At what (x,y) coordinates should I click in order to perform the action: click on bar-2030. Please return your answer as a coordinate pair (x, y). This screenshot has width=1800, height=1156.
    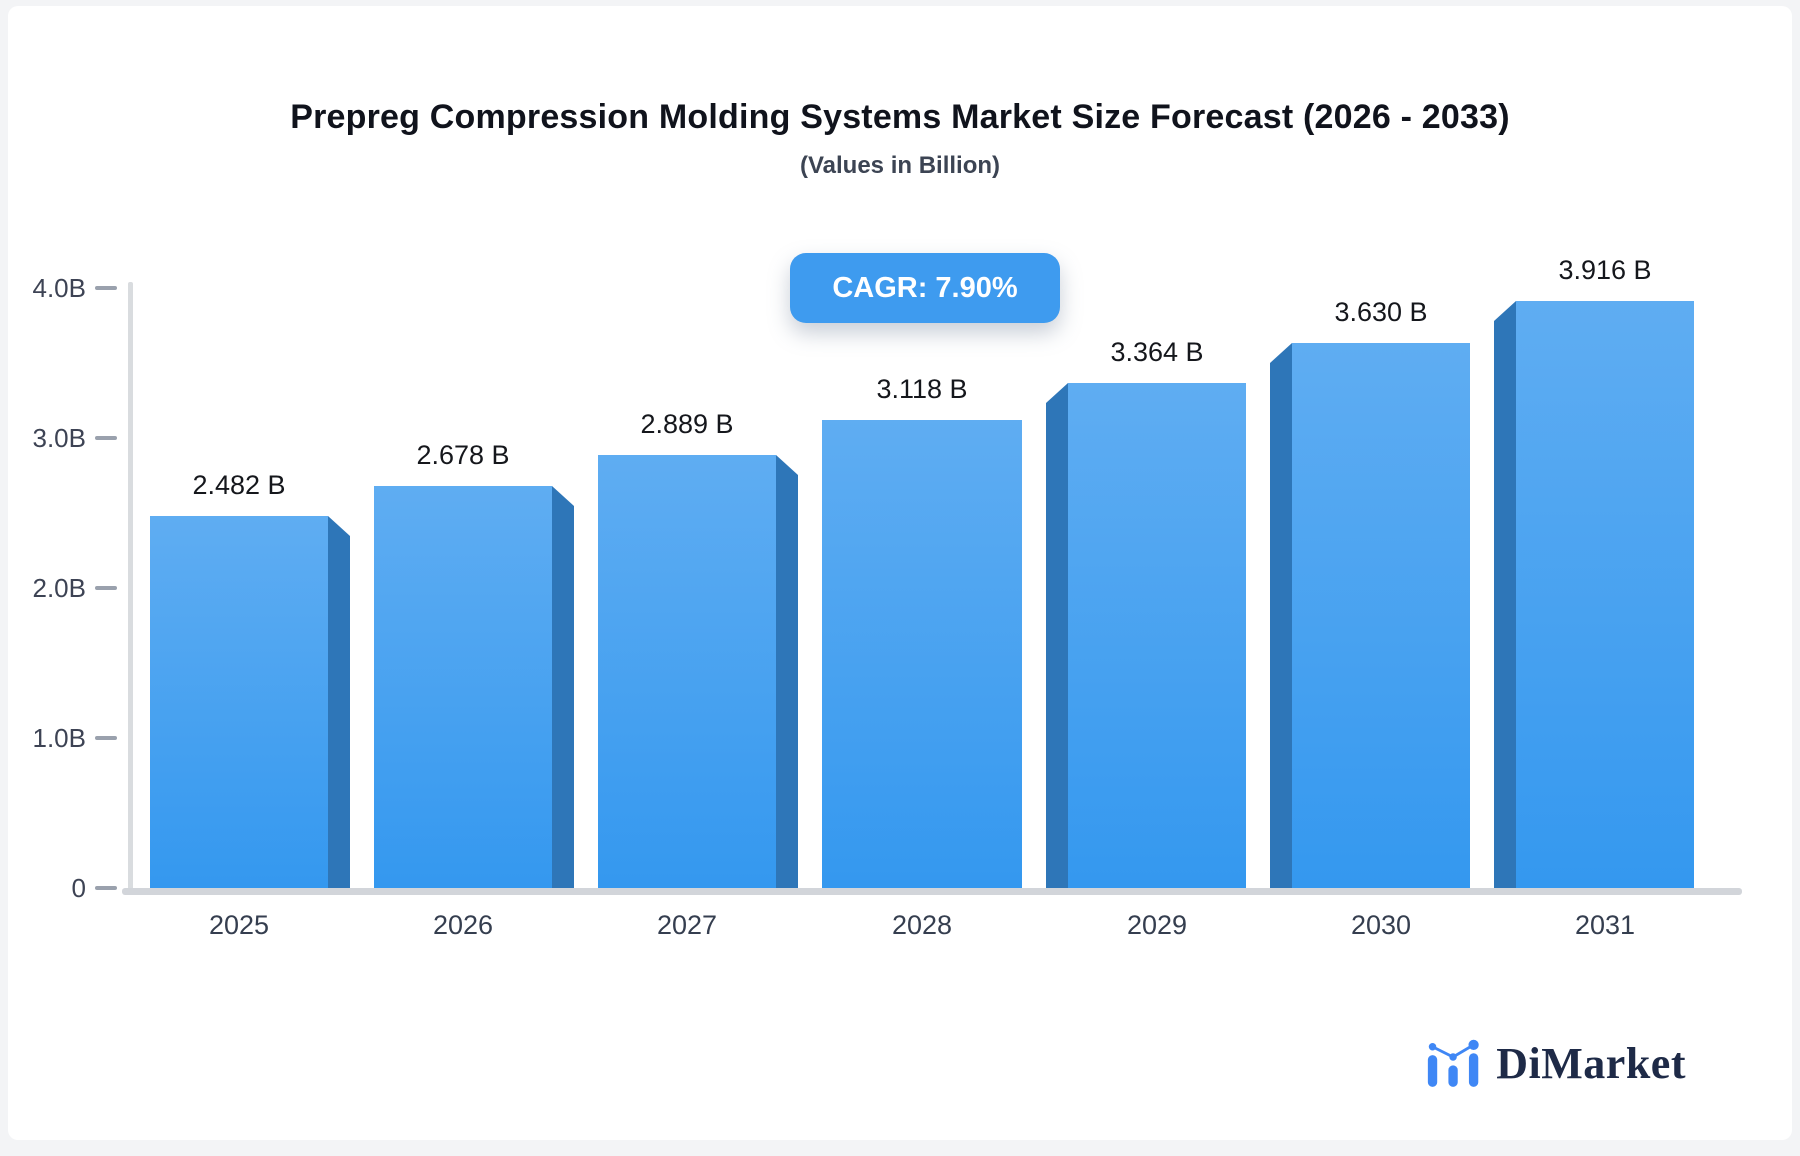
    Looking at the image, I should click on (1381, 615).